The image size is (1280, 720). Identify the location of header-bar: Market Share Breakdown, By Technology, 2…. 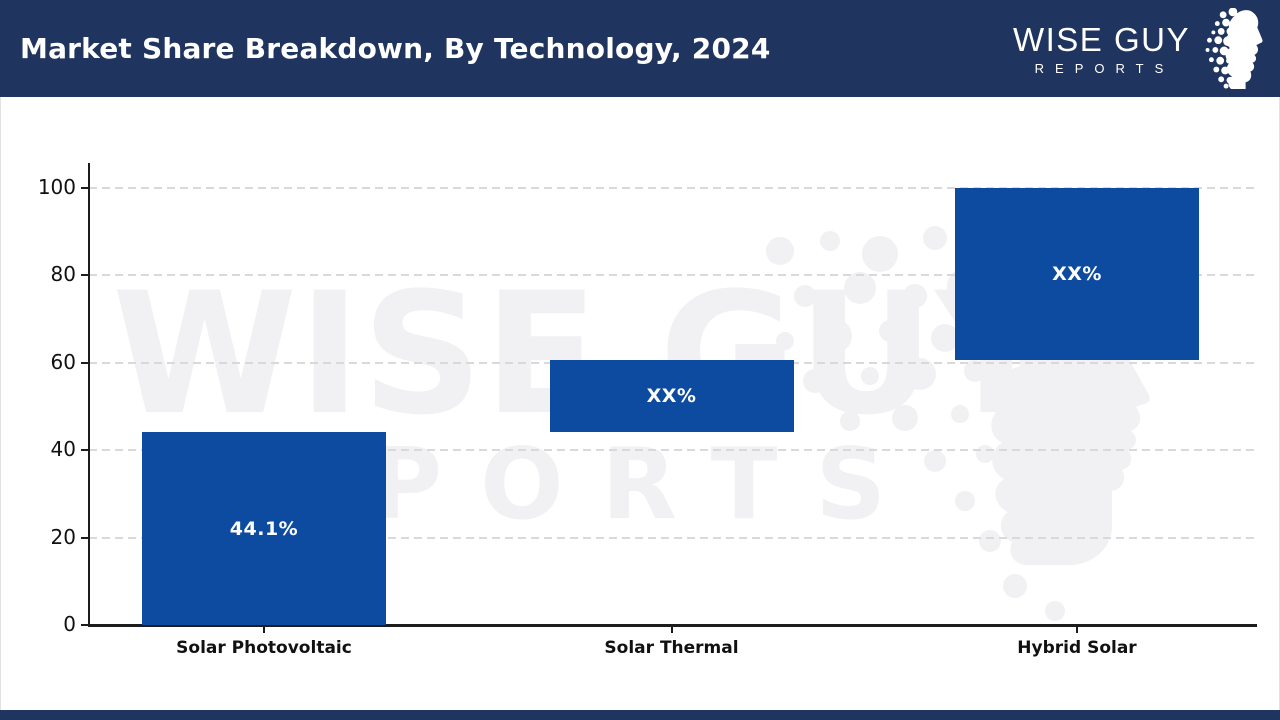
(640, 48).